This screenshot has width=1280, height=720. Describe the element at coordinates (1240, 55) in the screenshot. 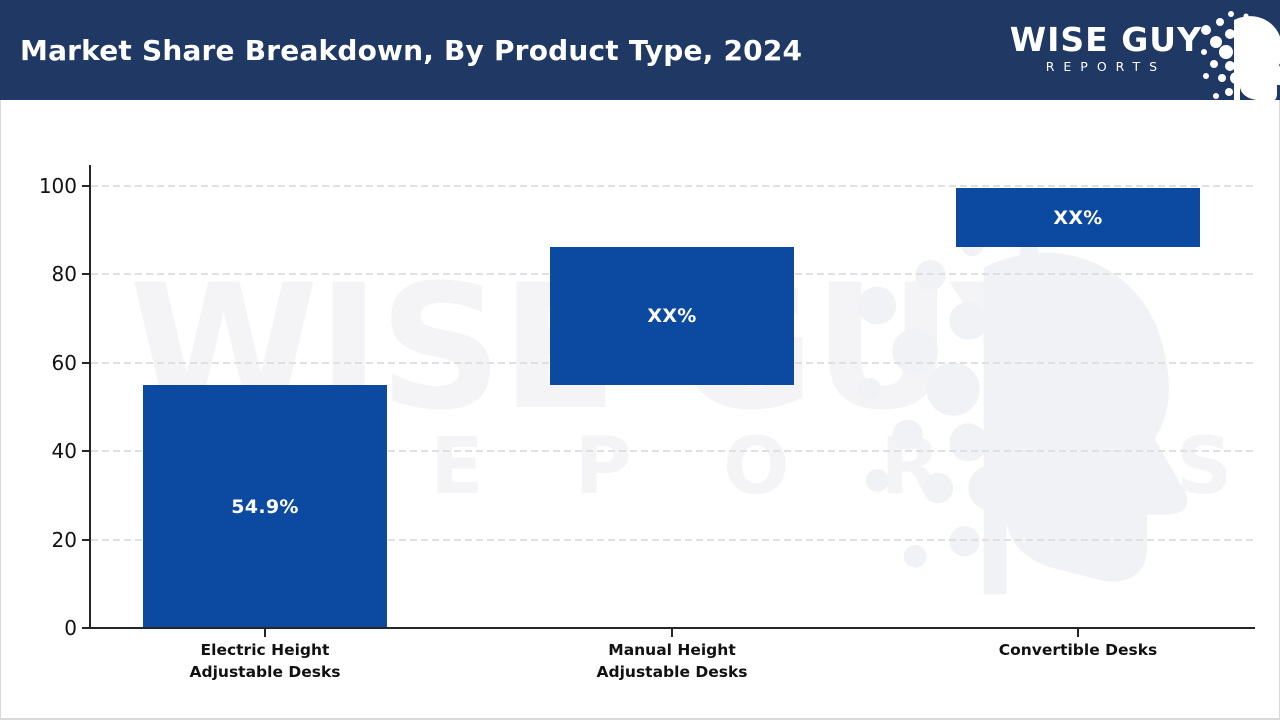

I see `logo-head-icon` at that location.